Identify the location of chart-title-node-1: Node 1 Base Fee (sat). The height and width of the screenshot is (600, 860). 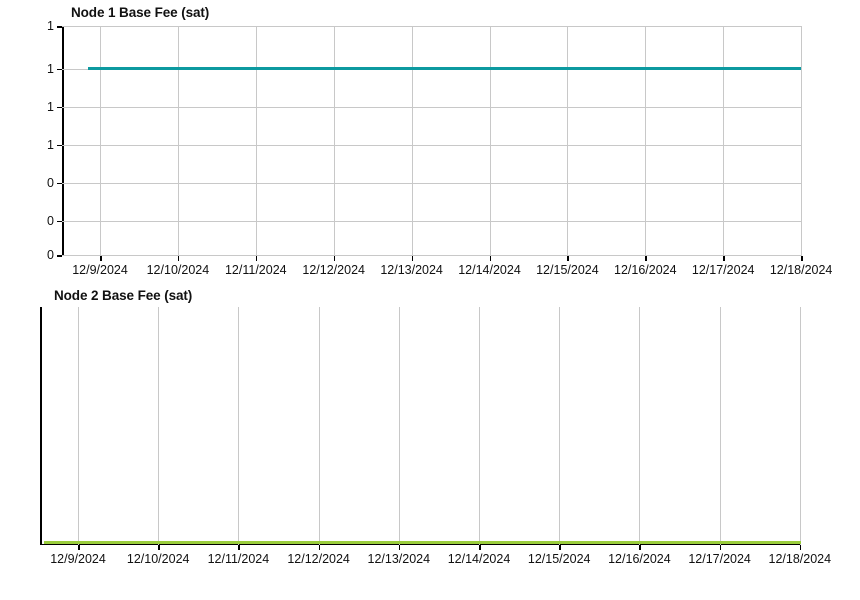
(140, 12).